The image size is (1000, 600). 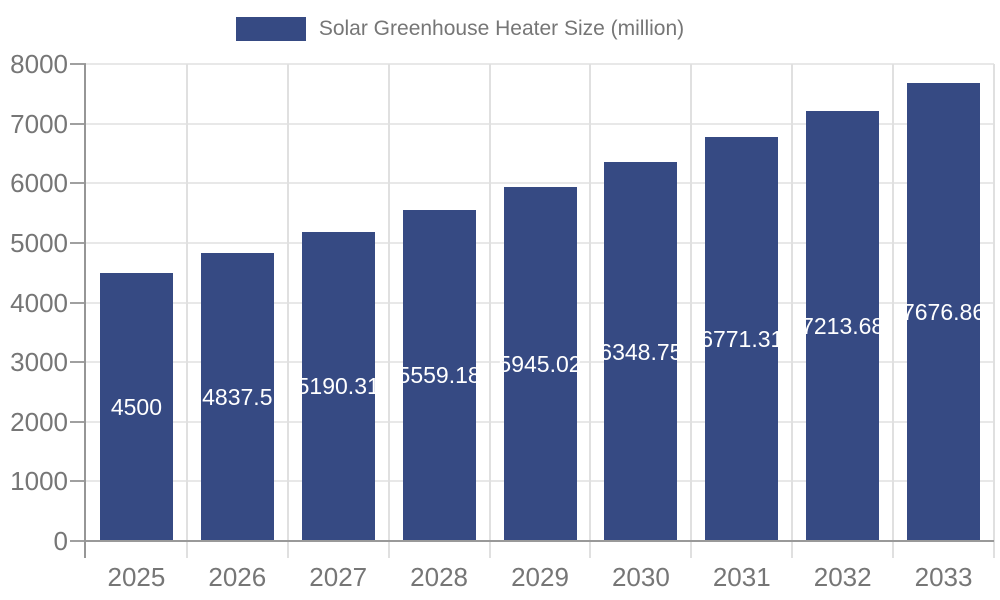 What do you see at coordinates (39, 362) in the screenshot?
I see `y-axis-tick-label: 3000` at bounding box center [39, 362].